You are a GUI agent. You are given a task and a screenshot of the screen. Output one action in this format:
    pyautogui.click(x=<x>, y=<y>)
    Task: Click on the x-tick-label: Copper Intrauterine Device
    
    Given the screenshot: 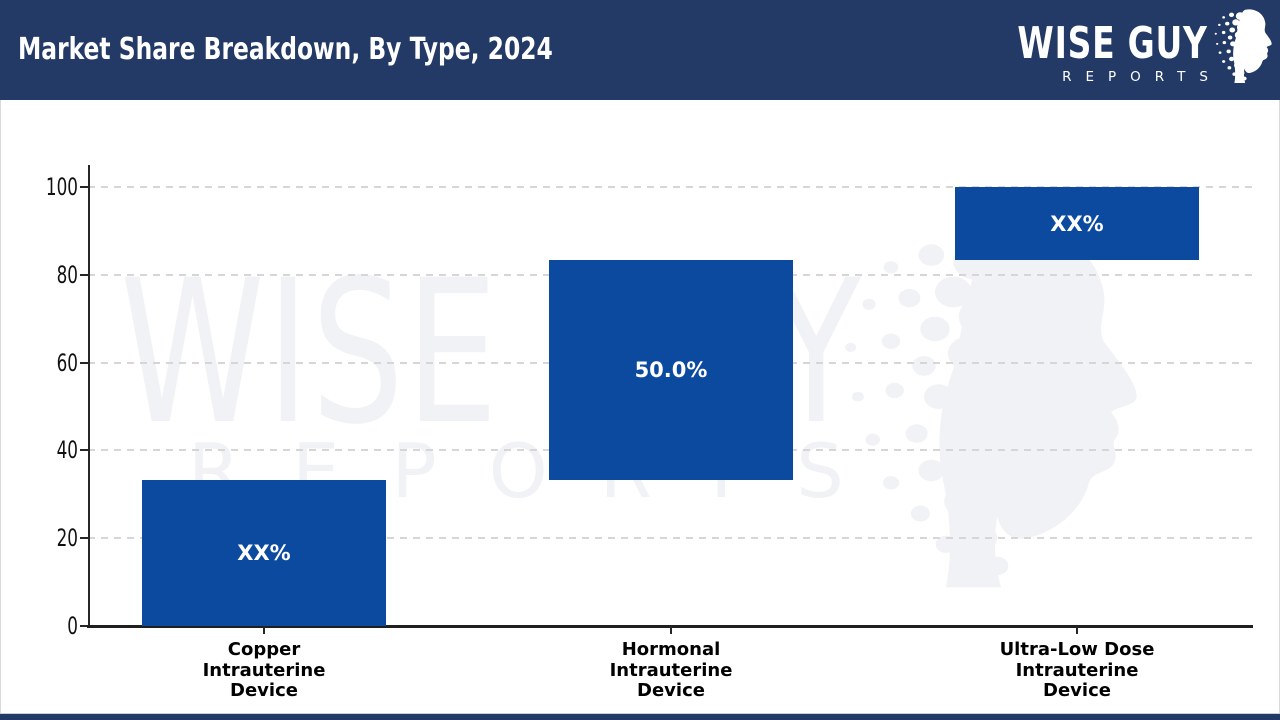 What is the action you would take?
    pyautogui.click(x=264, y=670)
    